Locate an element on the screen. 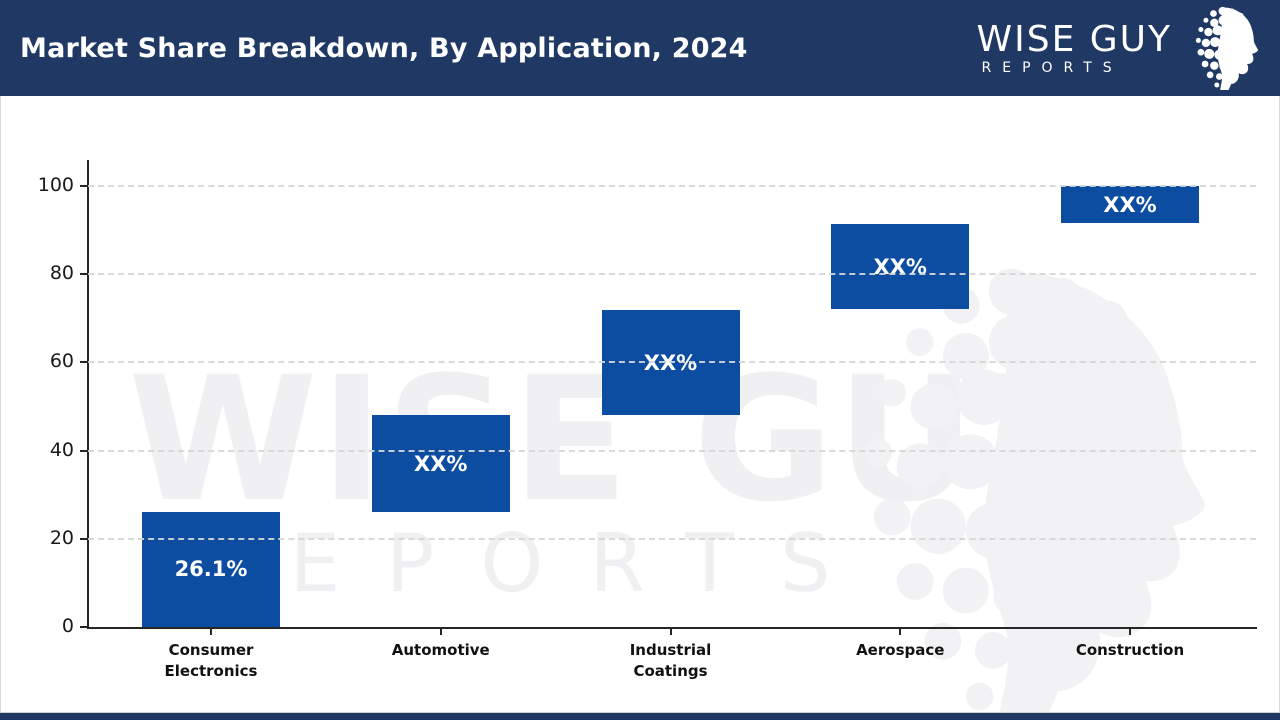 The image size is (1280, 720). watermark-subtext: REPORTS is located at coordinates (532, 563).